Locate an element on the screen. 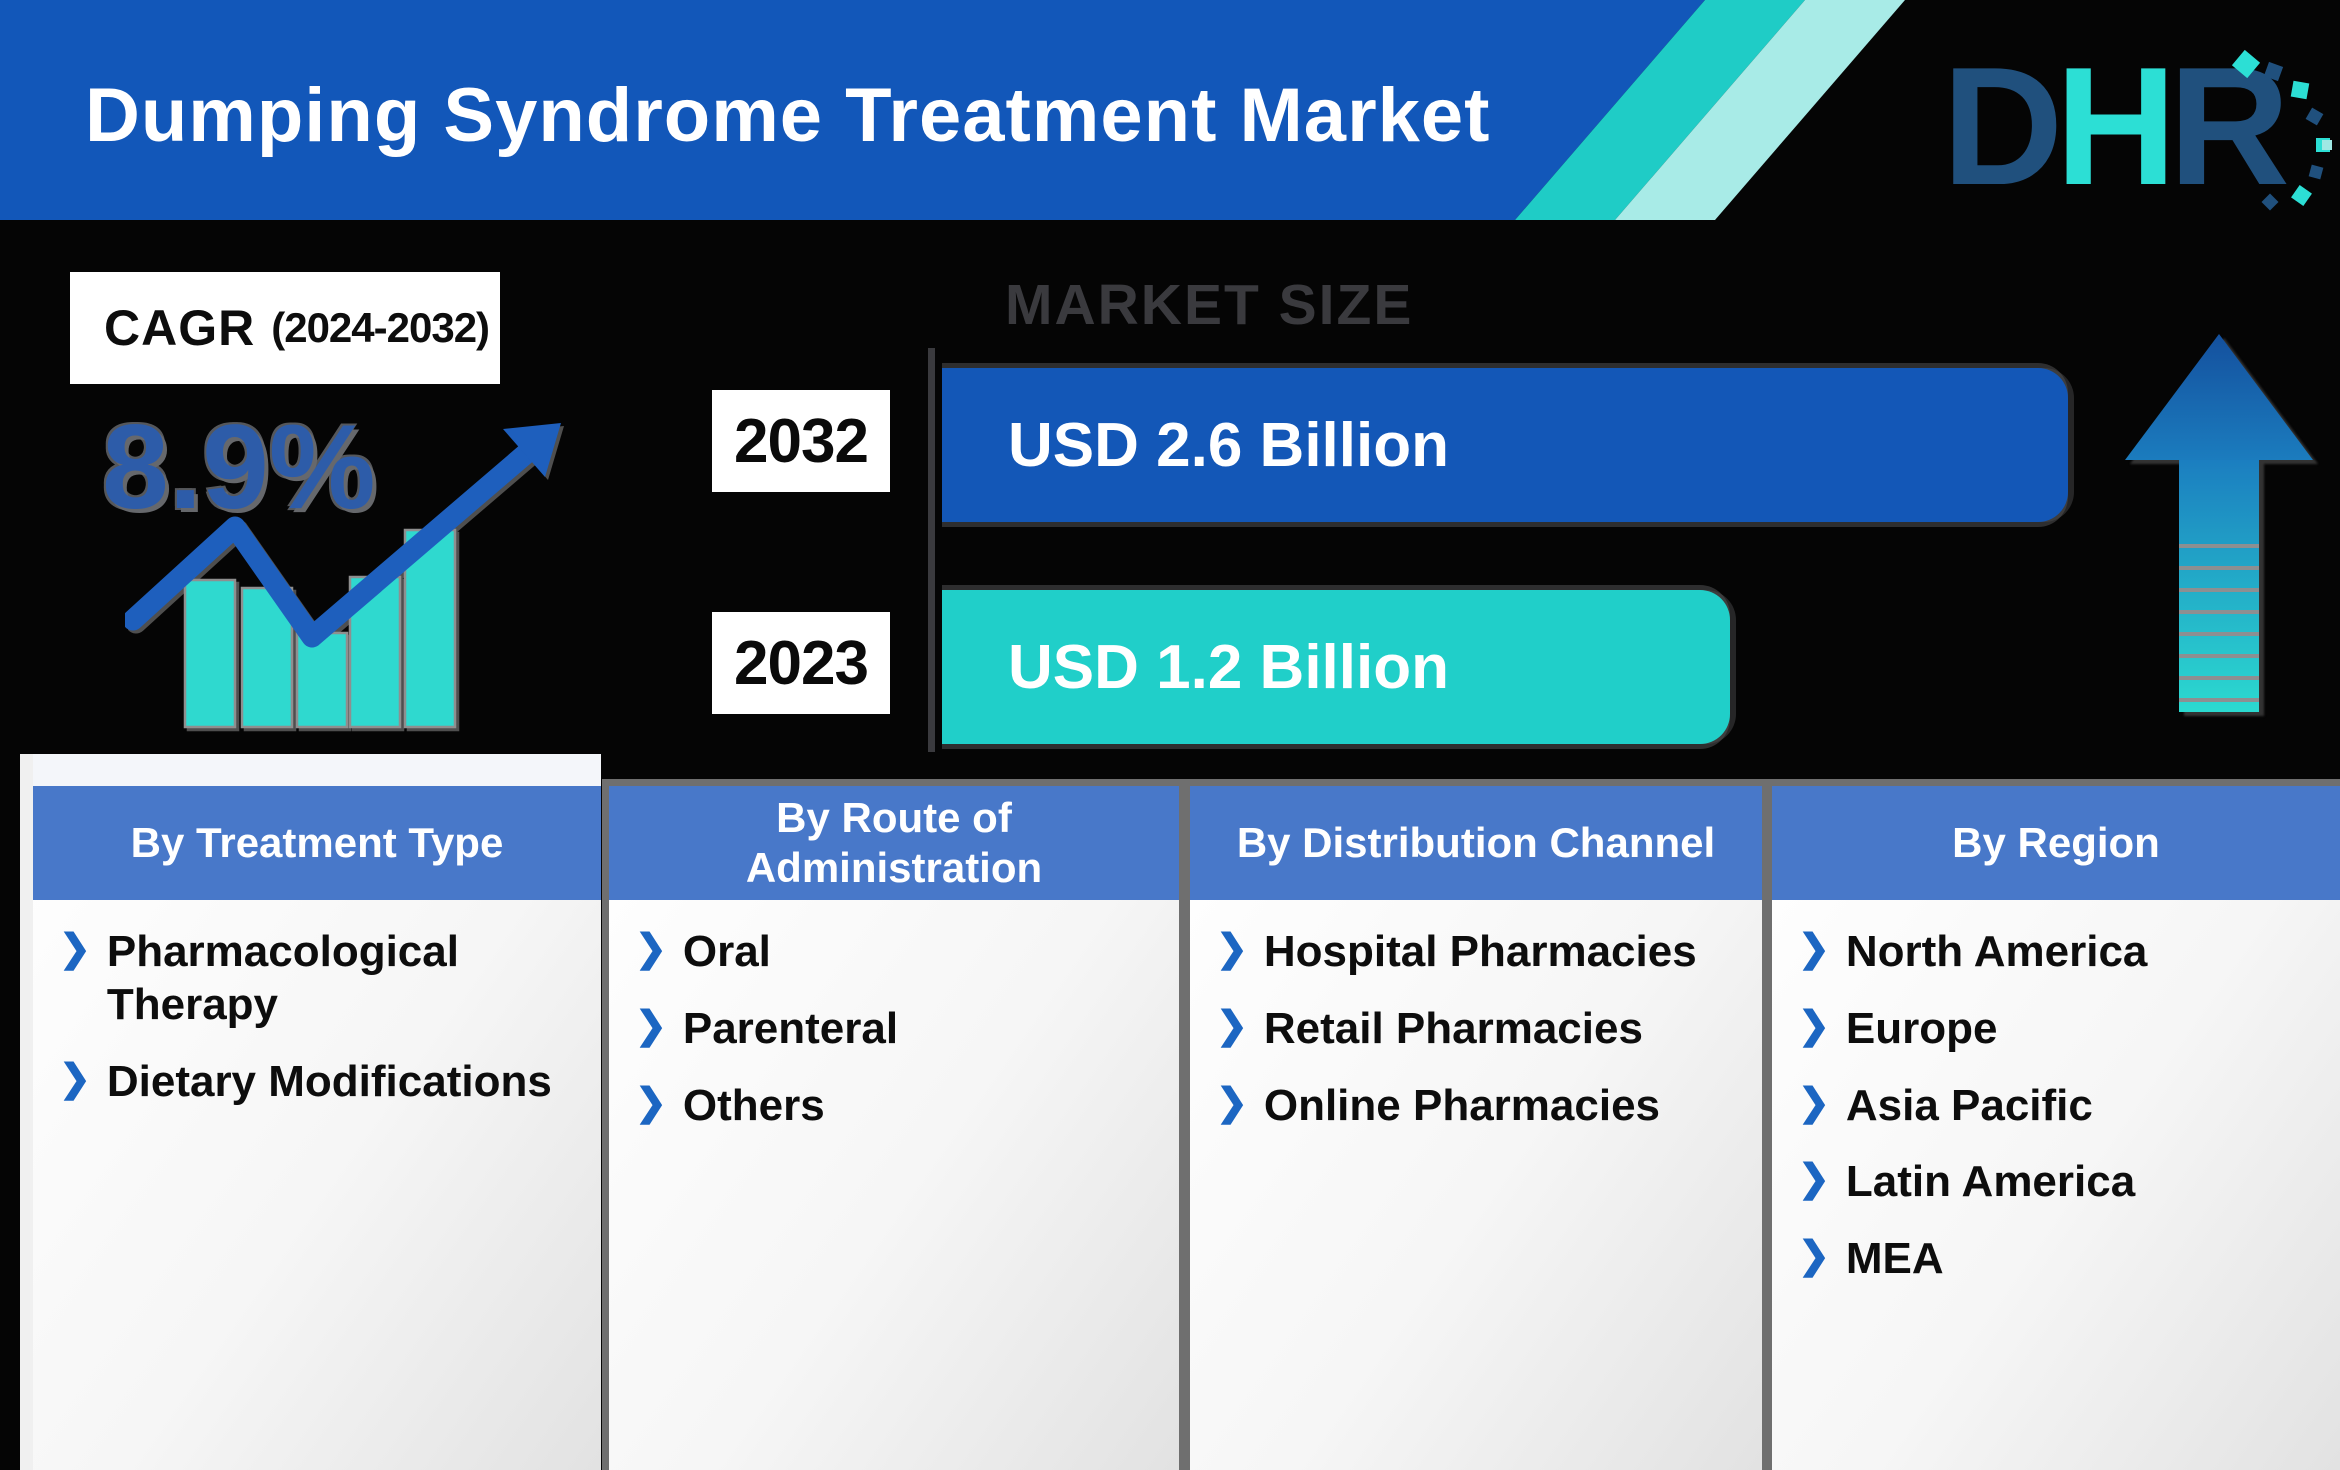 This screenshot has width=2340, height=1470. logo-letter-d: D is located at coordinates (2002, 126).